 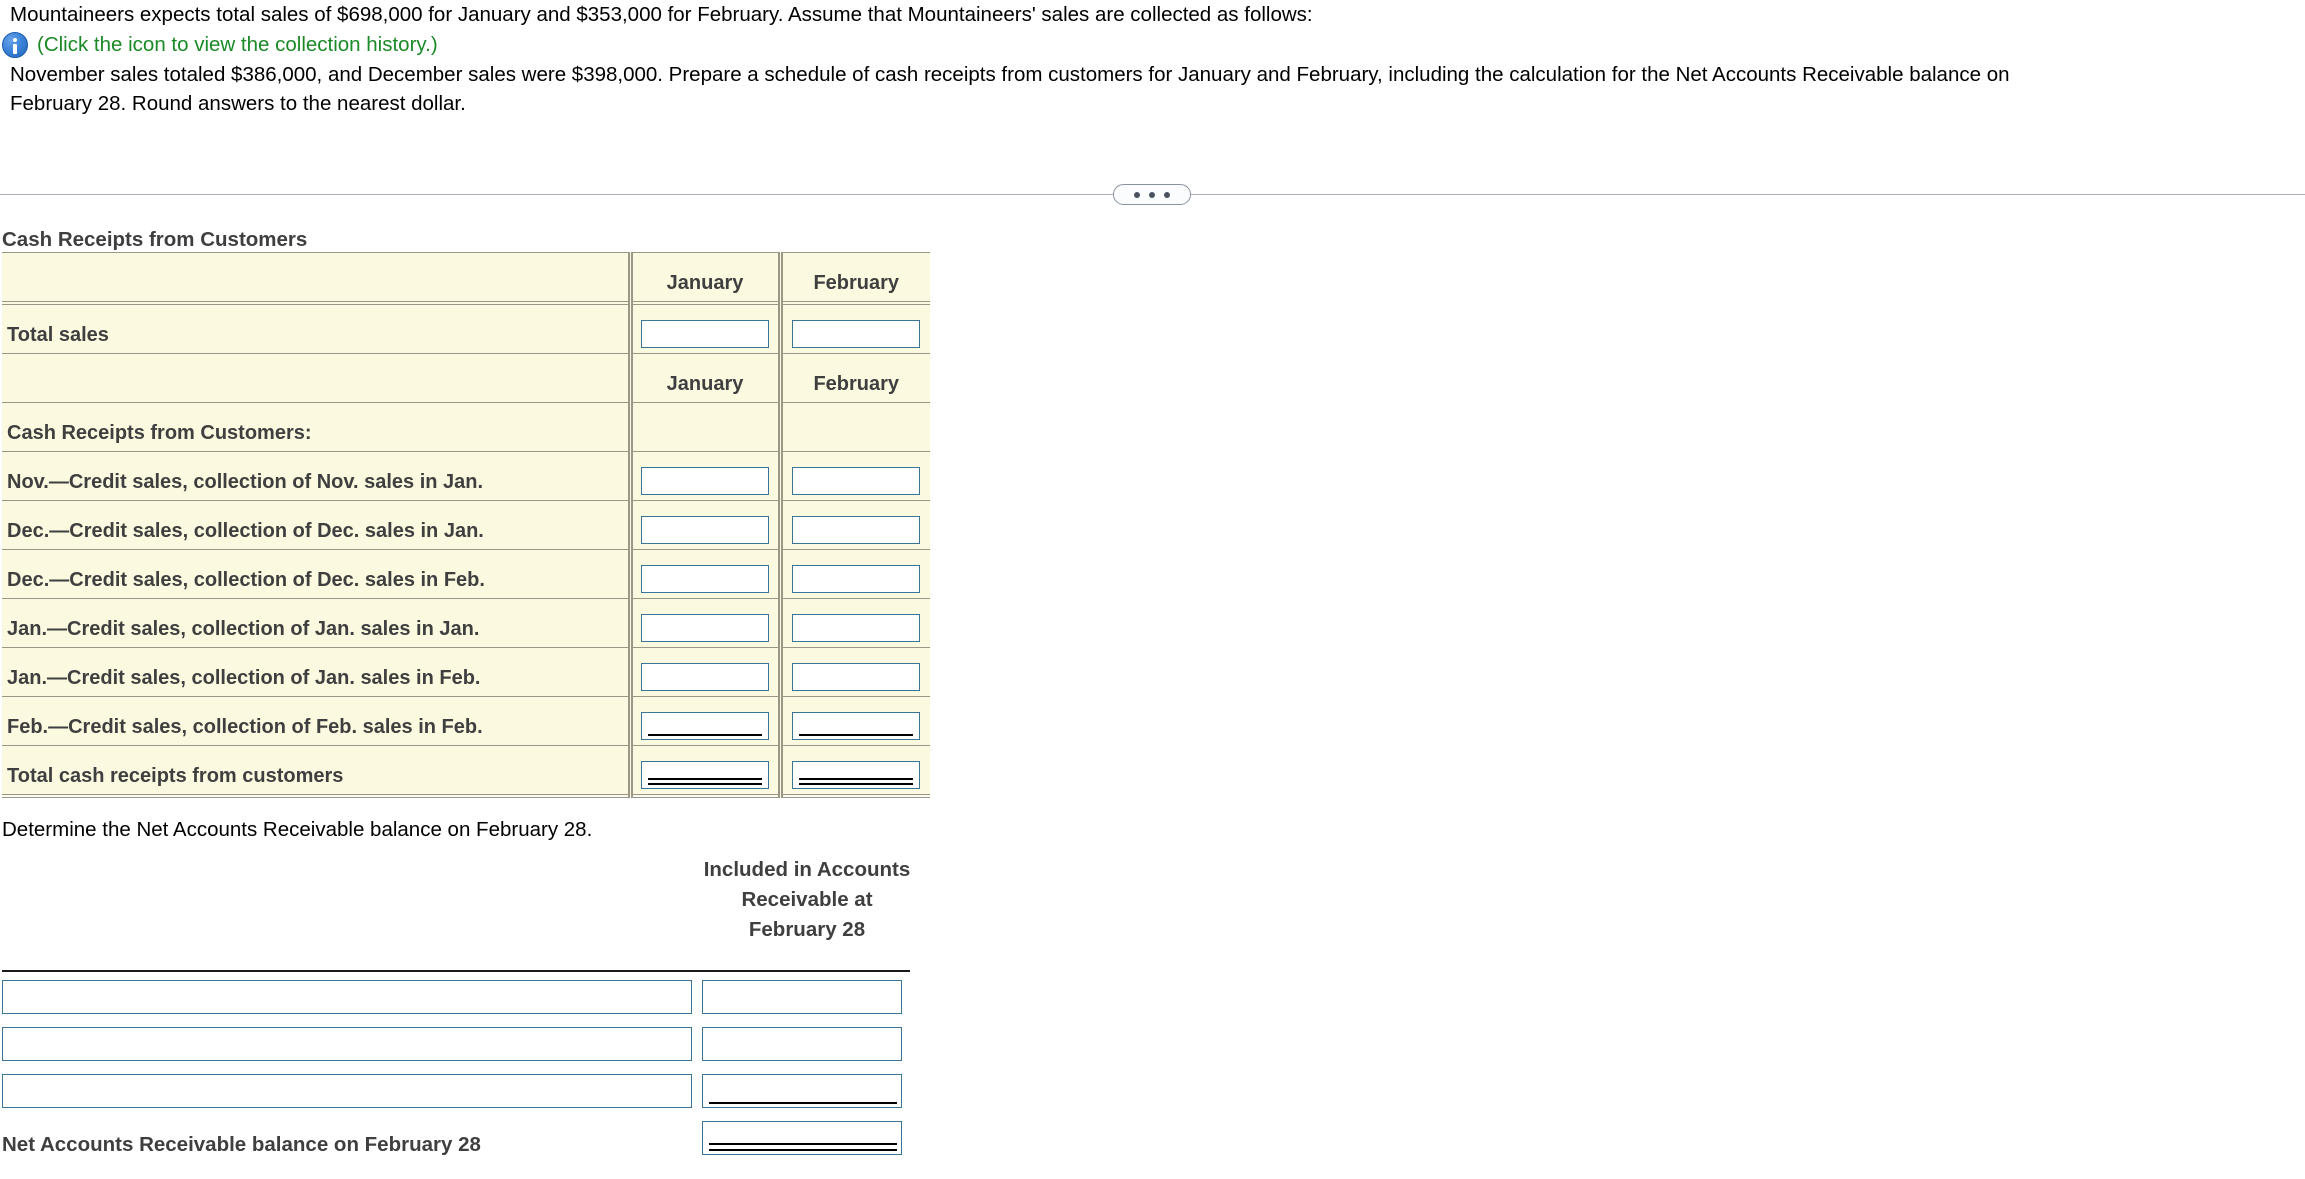 I want to click on table-row: Total sales, so click(x=466, y=328).